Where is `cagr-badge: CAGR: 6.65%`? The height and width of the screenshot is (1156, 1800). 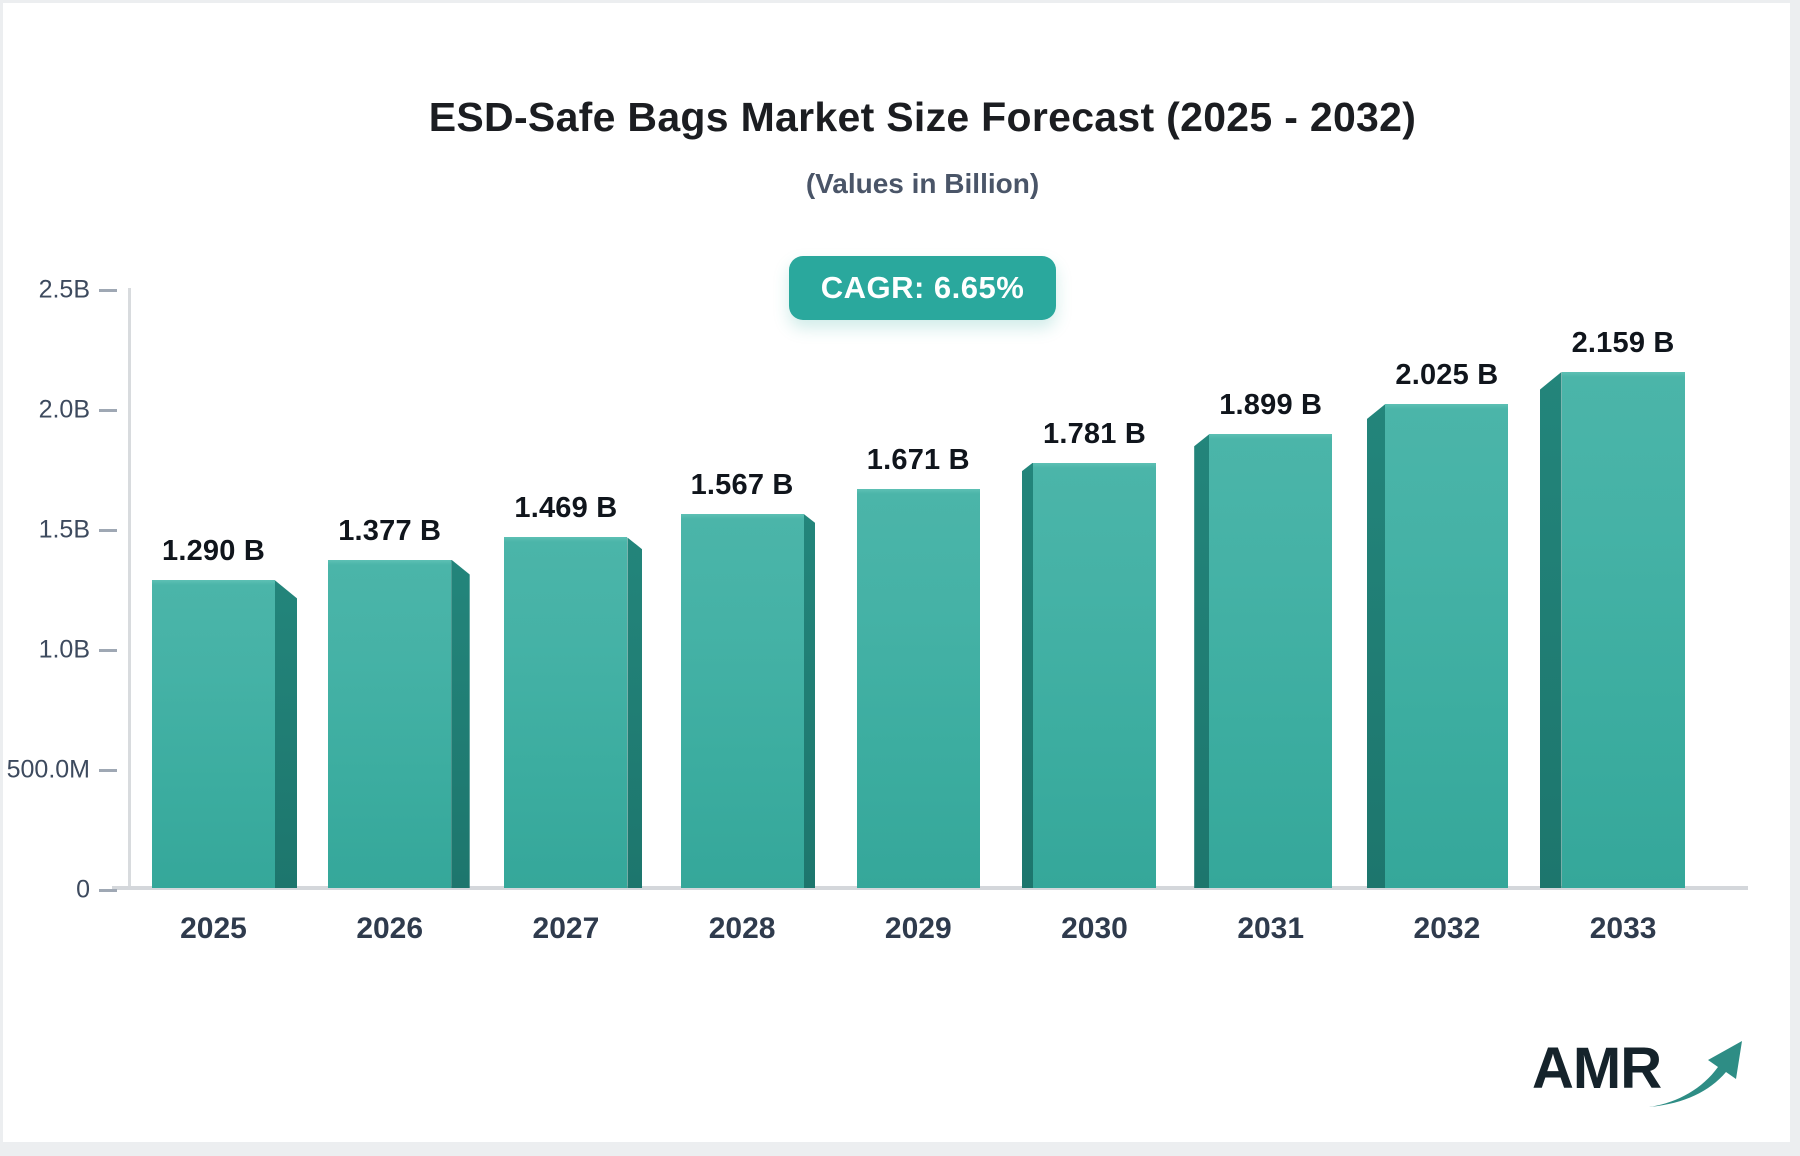
cagr-badge: CAGR: 6.65% is located at coordinates (922, 288).